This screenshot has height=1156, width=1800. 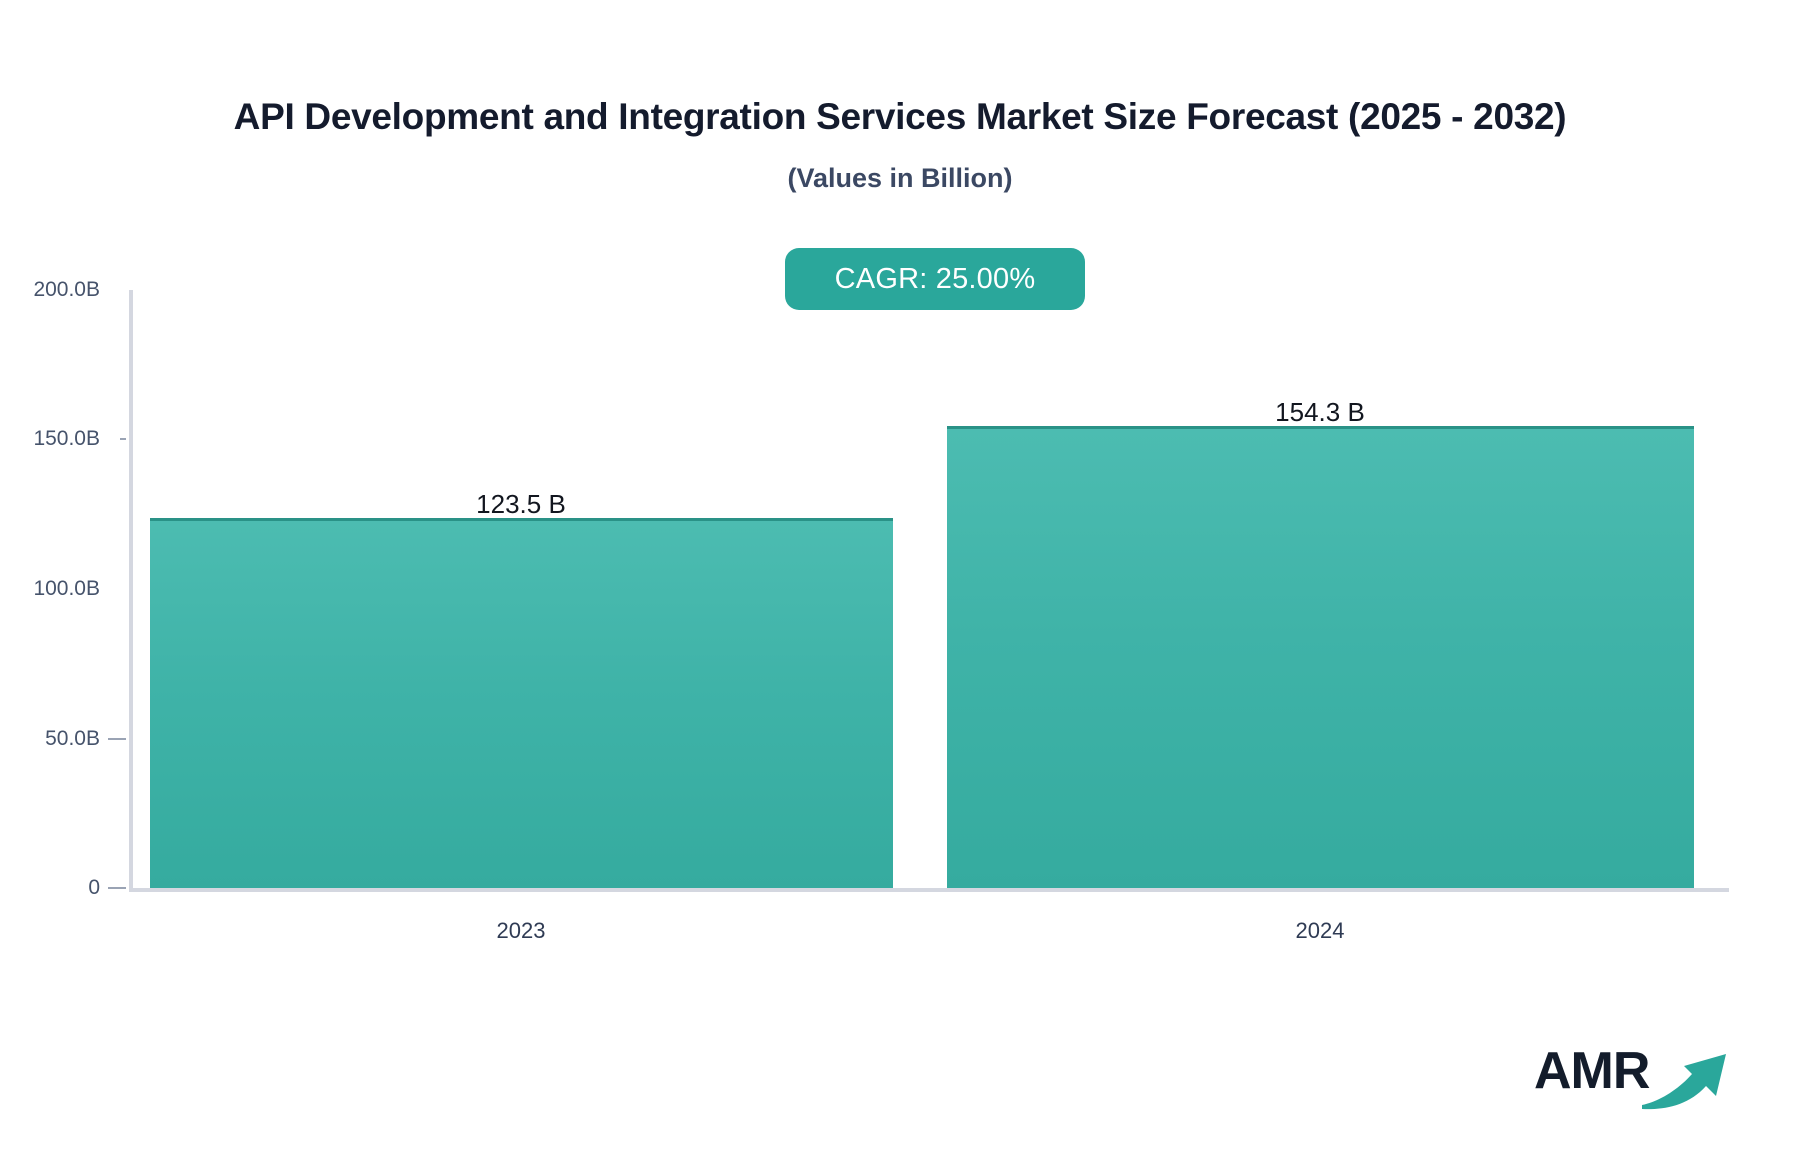 I want to click on cagr-badge: CAGR: 25.00%, so click(x=935, y=279).